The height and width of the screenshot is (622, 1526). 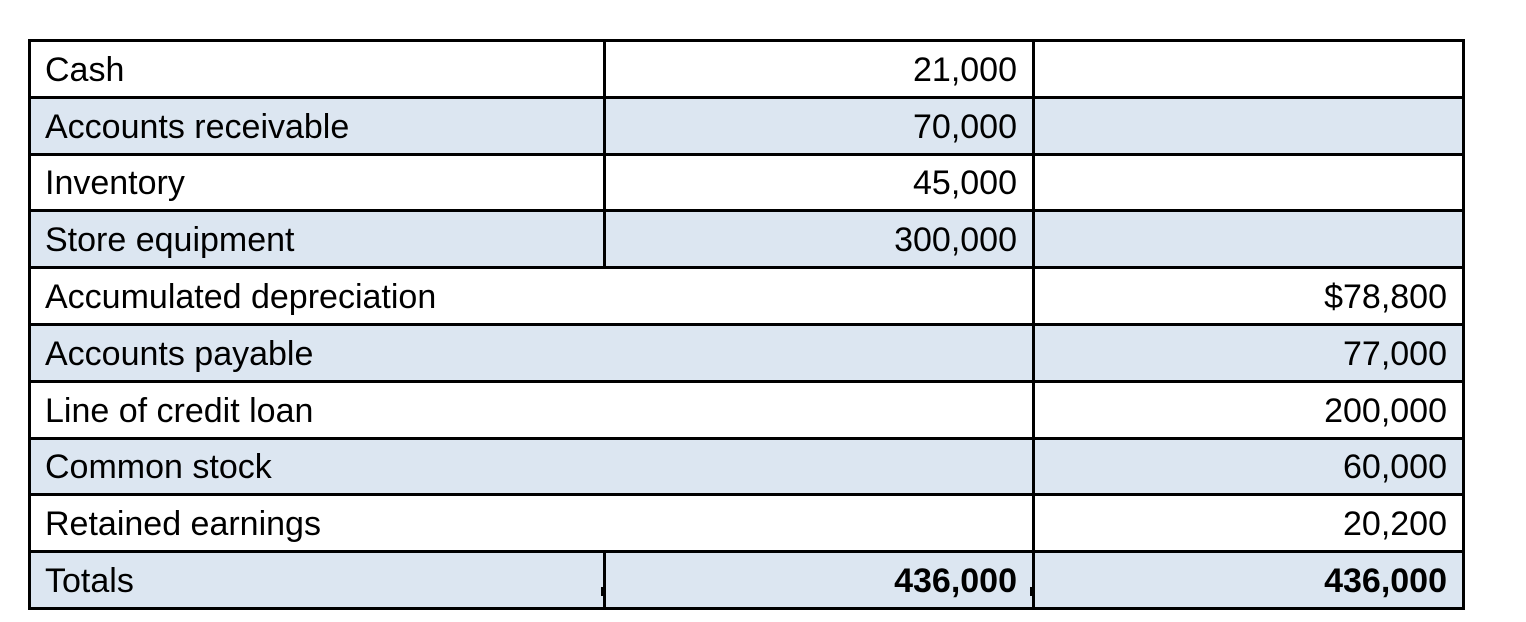 I want to click on totals-row: Totals 436,000 436,000, so click(x=746, y=580).